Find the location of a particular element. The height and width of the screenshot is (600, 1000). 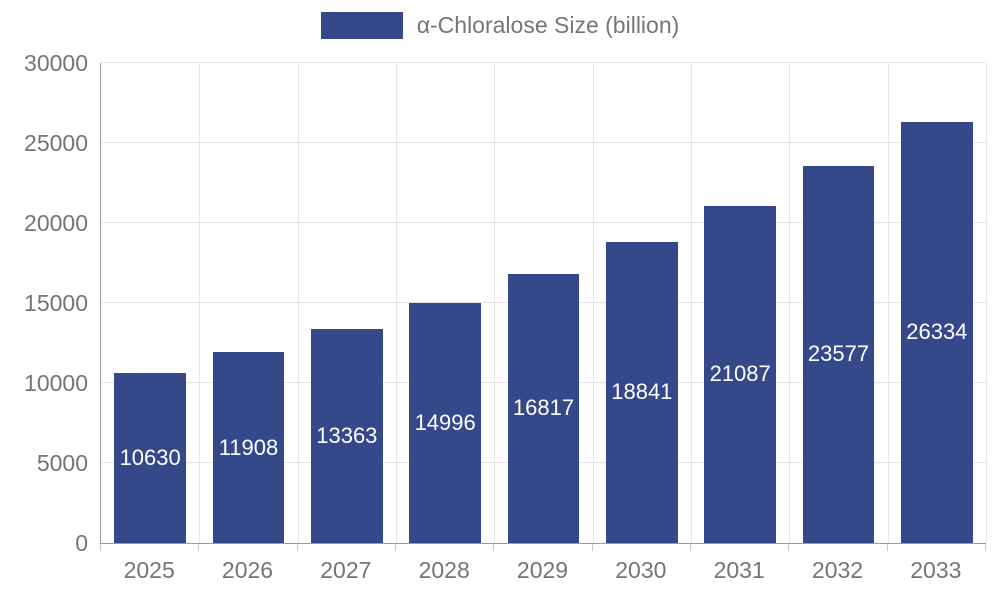

x-tick-label: 2027 is located at coordinates (346, 570).